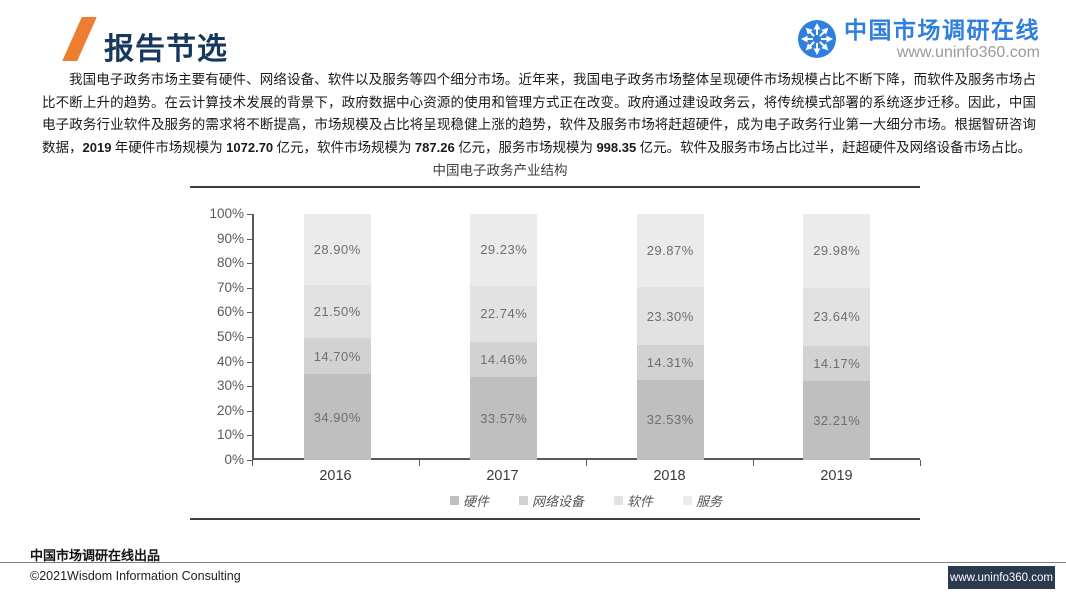 The image size is (1066, 600). What do you see at coordinates (335, 476) in the screenshot?
I see `x-axis-label: 2016` at bounding box center [335, 476].